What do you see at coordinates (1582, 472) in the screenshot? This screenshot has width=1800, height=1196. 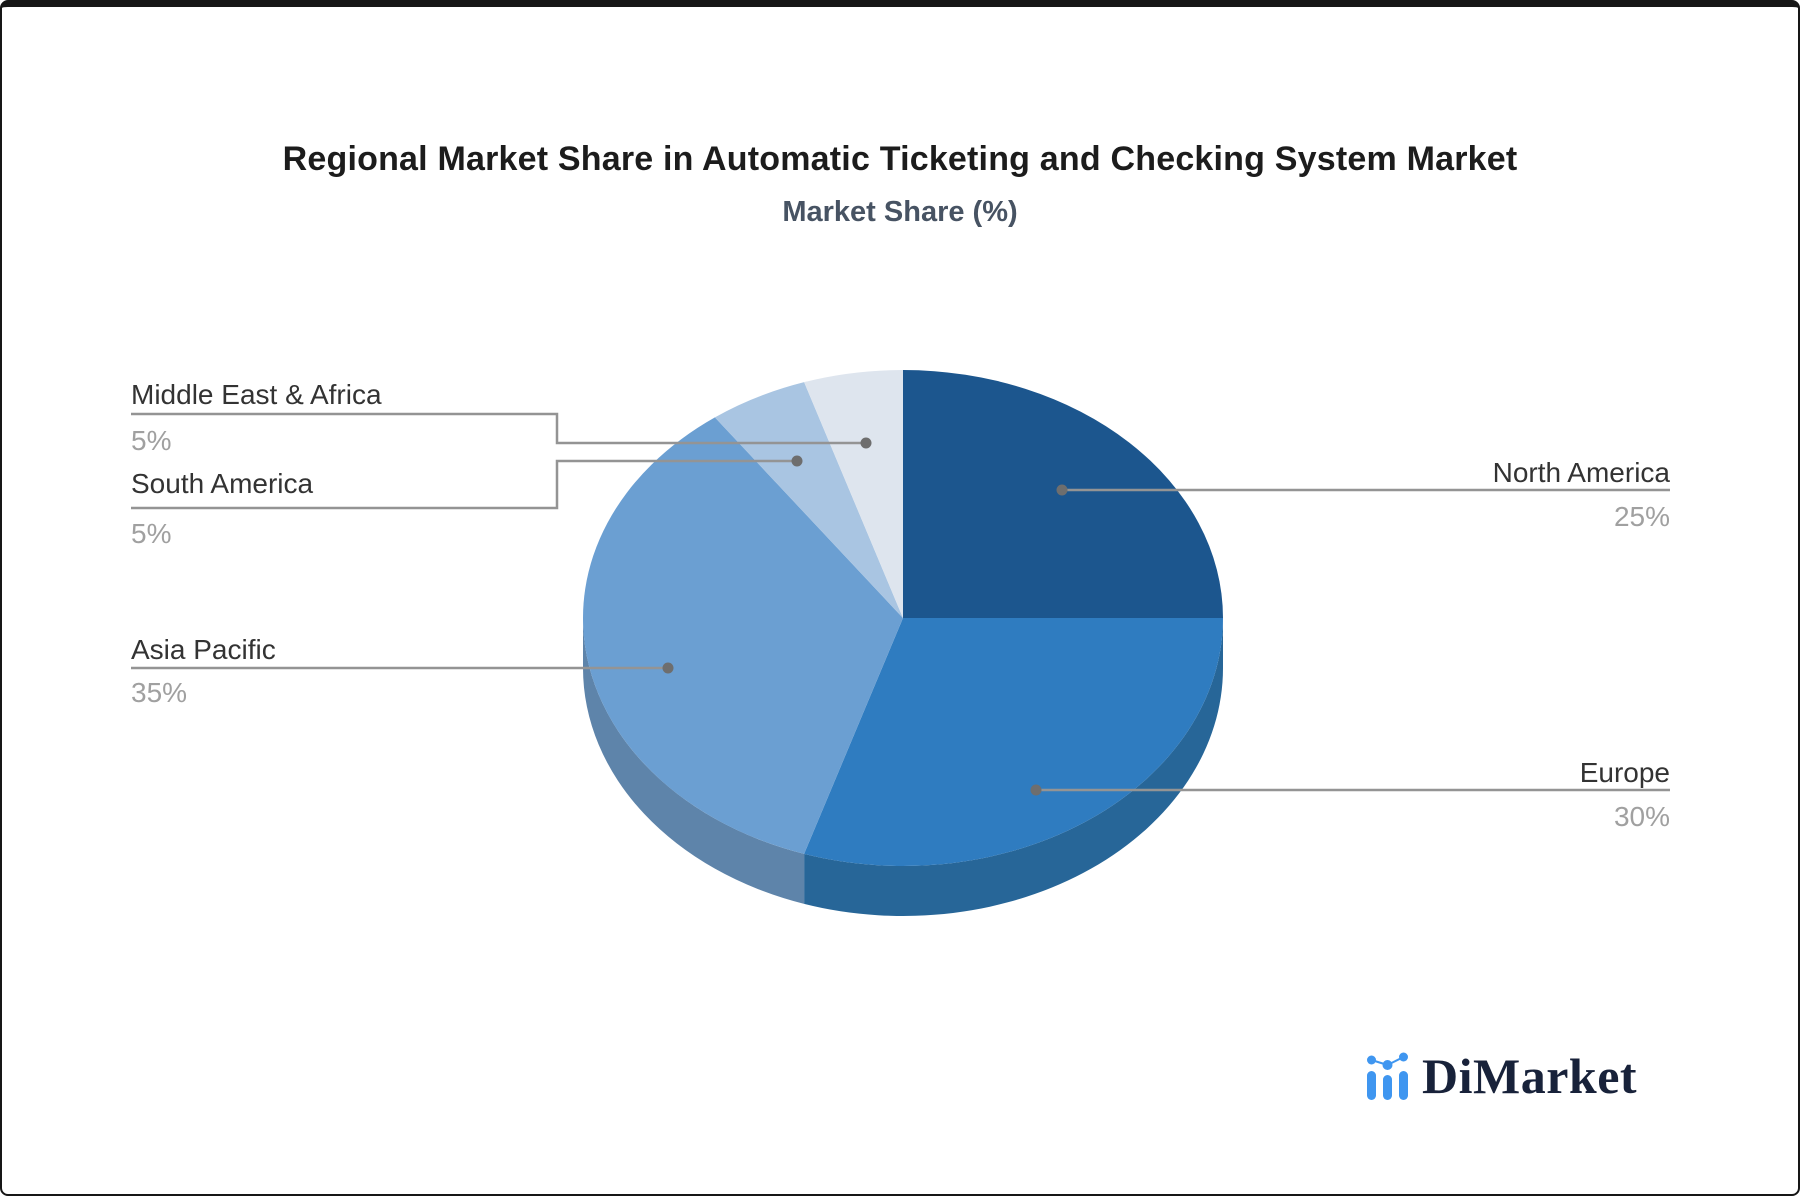 I see `callout-label-north-america: North America` at bounding box center [1582, 472].